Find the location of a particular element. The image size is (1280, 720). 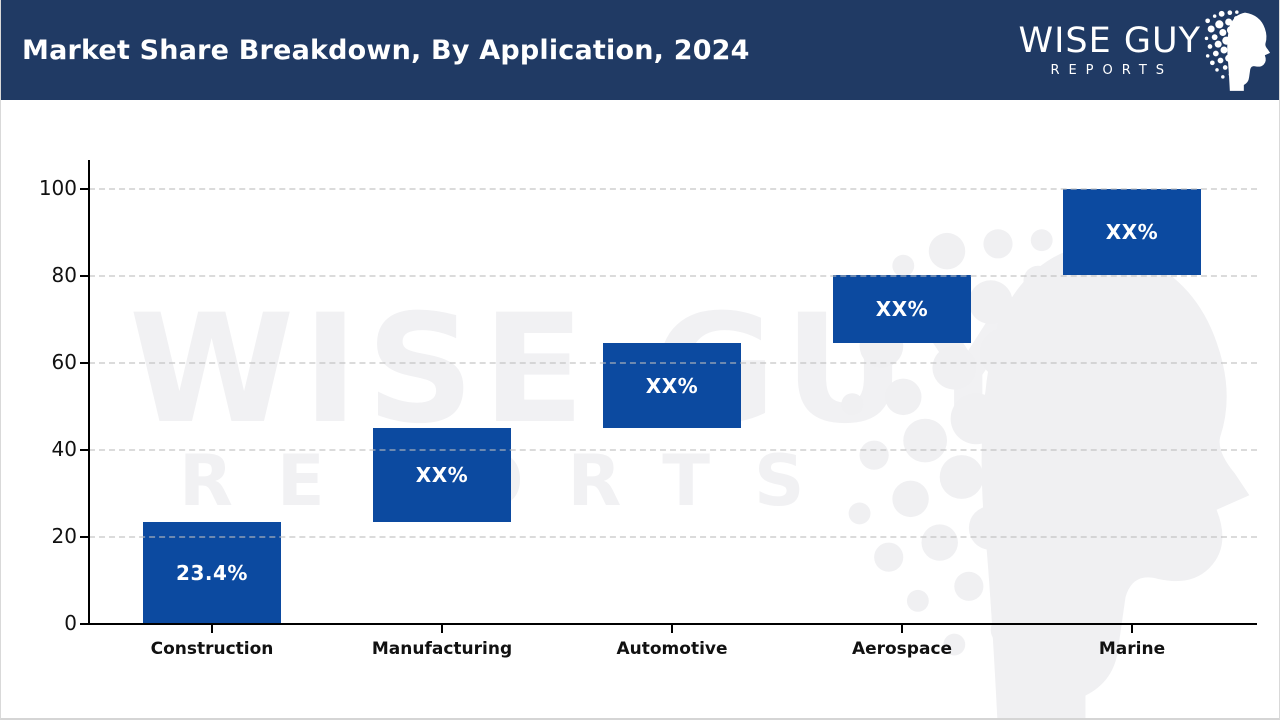

dotted-head-icon is located at coordinates (1237, 50).